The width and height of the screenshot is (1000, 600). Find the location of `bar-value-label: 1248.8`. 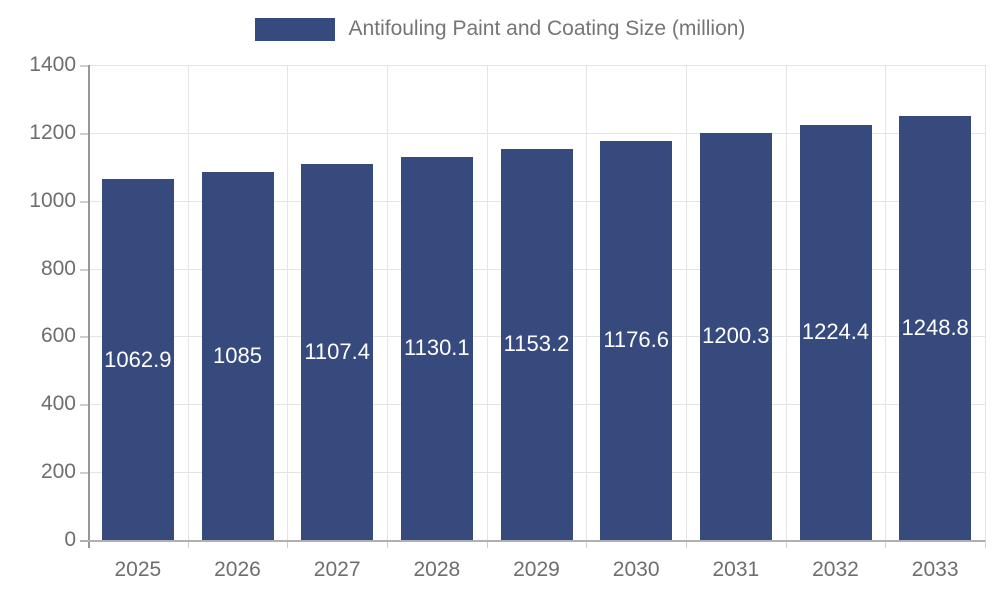

bar-value-label: 1248.8 is located at coordinates (935, 328).